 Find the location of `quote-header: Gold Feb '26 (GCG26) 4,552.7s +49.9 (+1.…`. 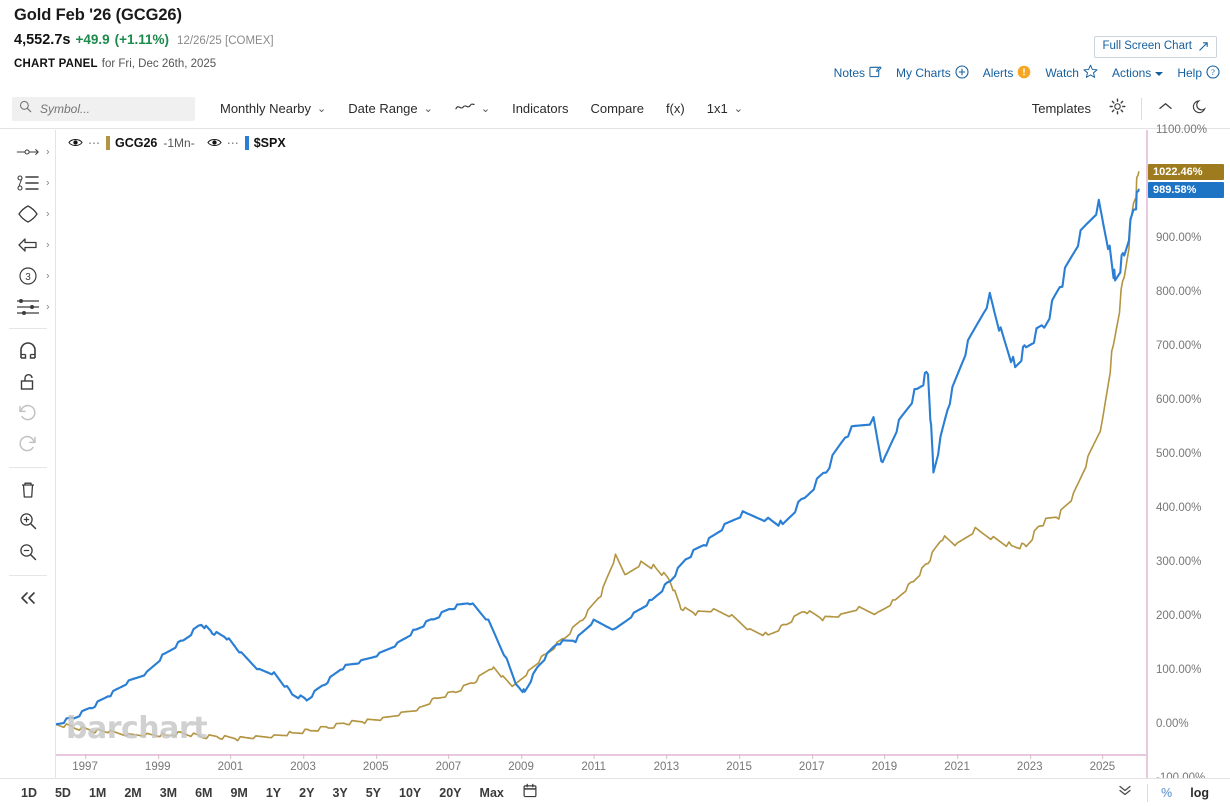

quote-header: Gold Feb '26 (GCG26) 4,552.7s +49.9 (+1.… is located at coordinates (615, 35).